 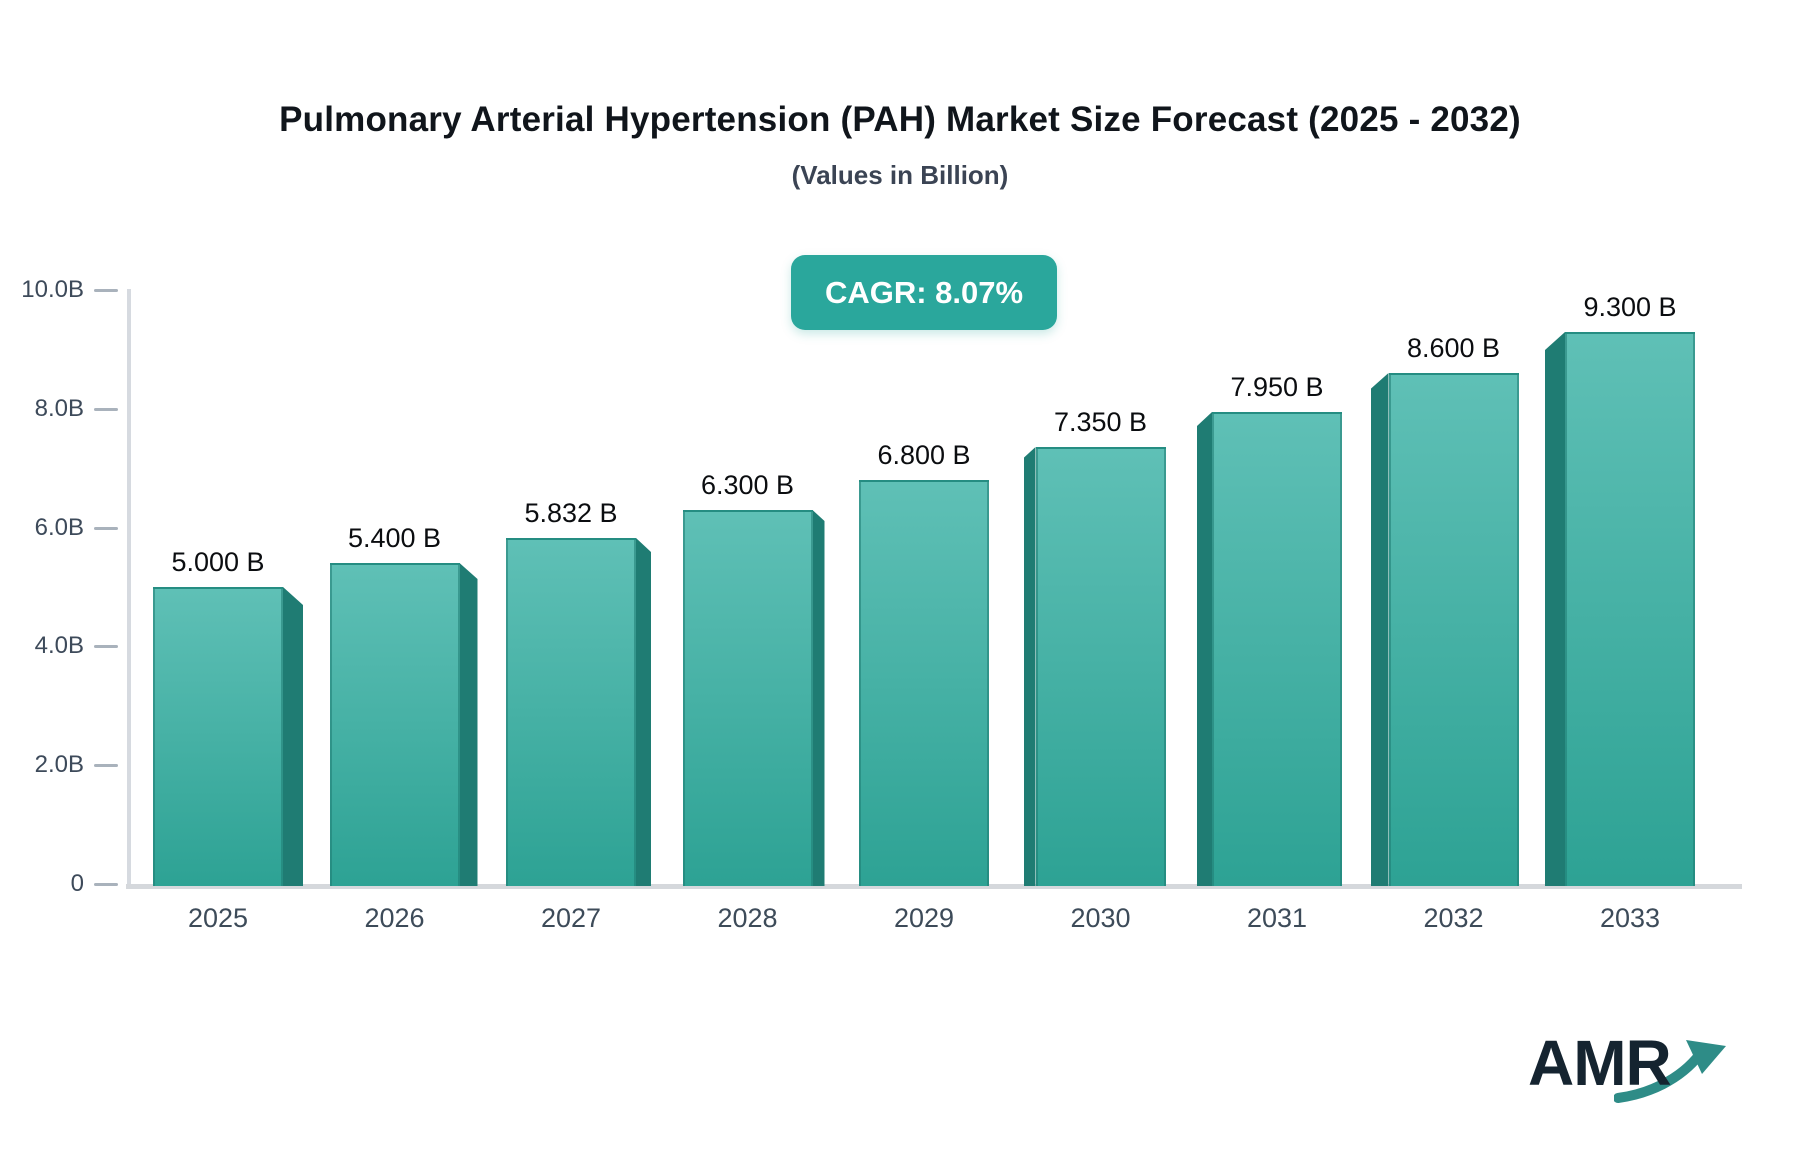 I want to click on x-tick-label-2033: 2033, so click(x=1630, y=918).